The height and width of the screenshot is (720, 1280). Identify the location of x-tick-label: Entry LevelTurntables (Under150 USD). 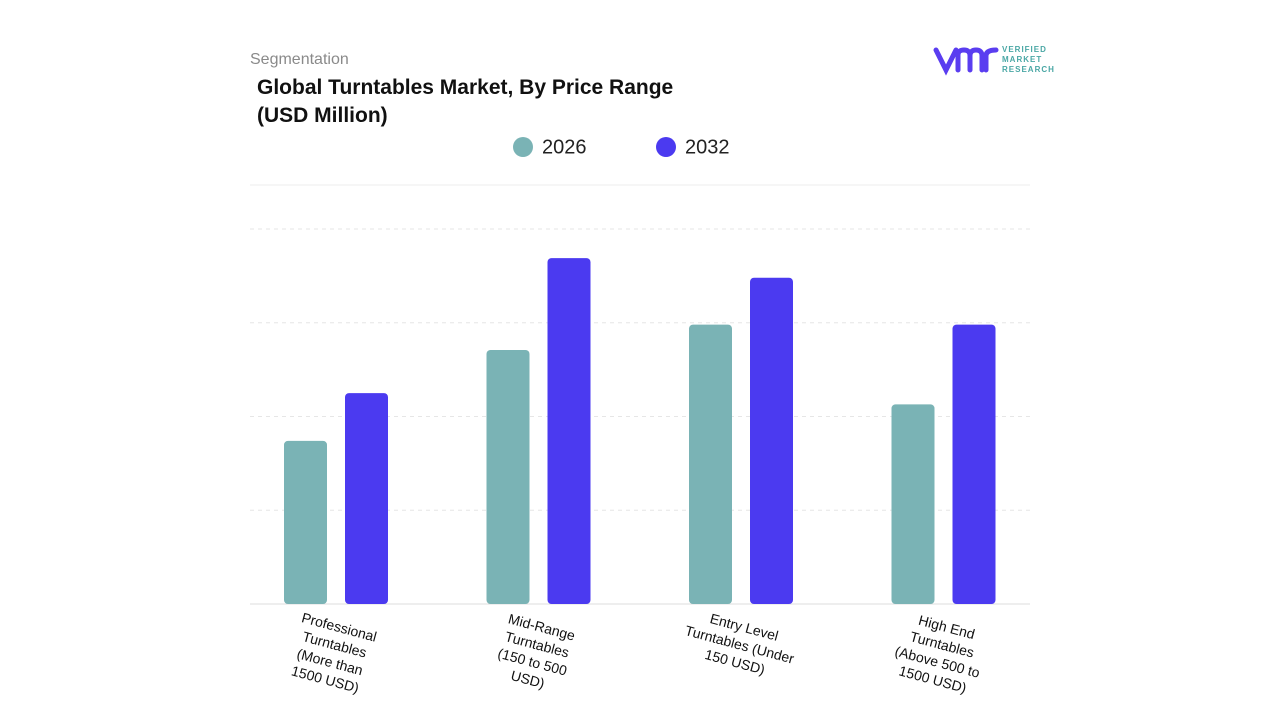
(740, 643).